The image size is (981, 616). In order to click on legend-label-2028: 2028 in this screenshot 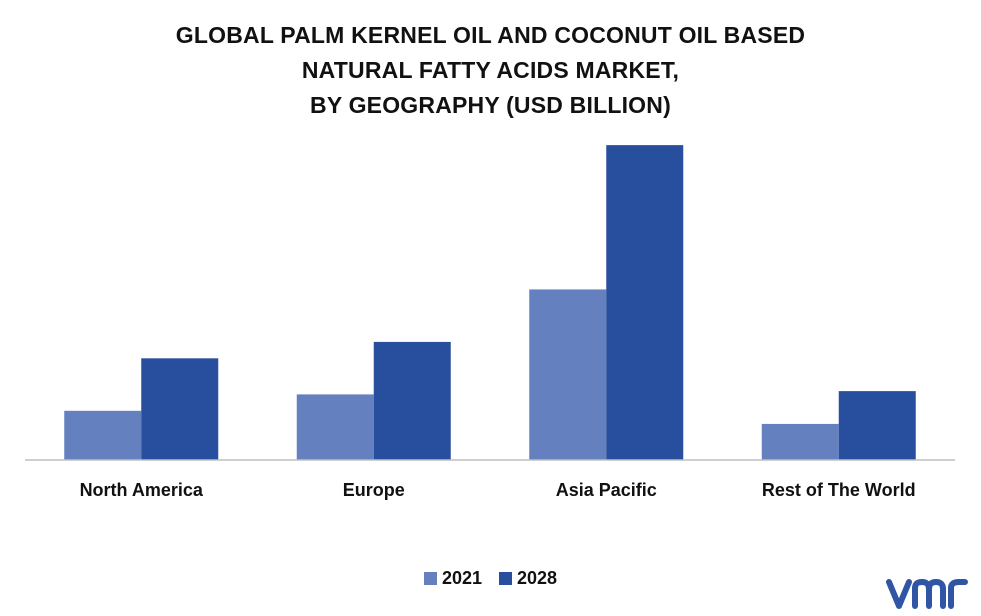, I will do `click(537, 578)`.